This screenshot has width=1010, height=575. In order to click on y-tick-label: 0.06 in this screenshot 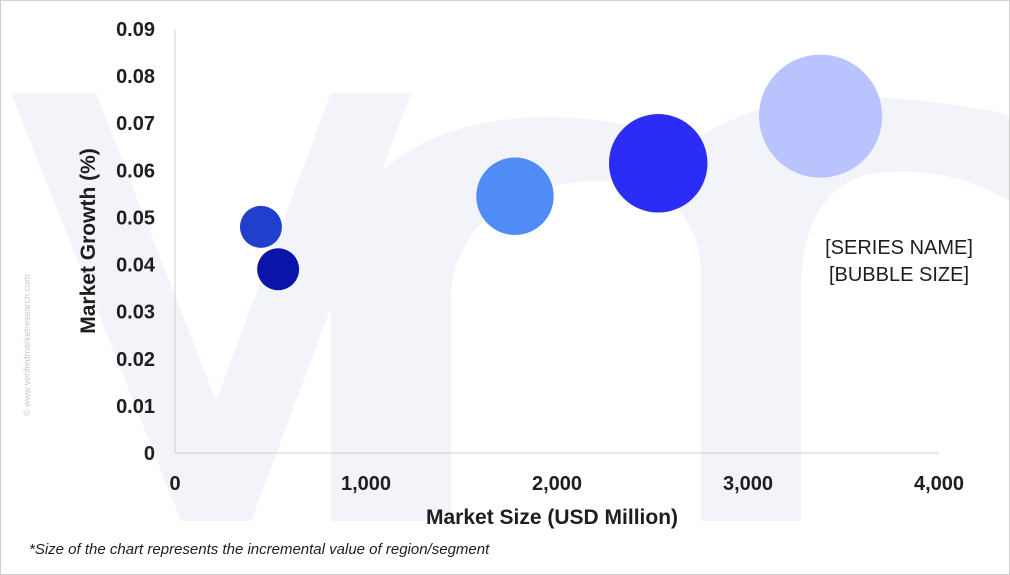, I will do `click(135, 171)`.